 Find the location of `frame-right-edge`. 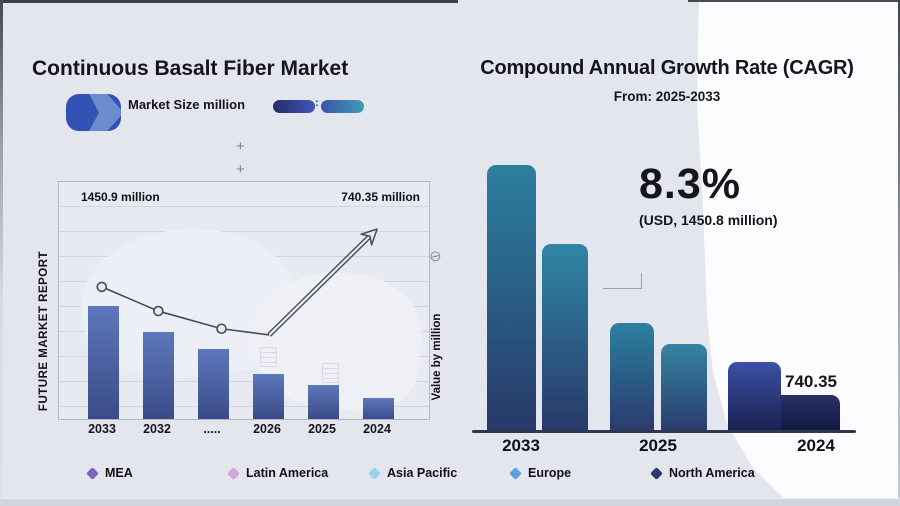

frame-right-edge is located at coordinates (898, 253).